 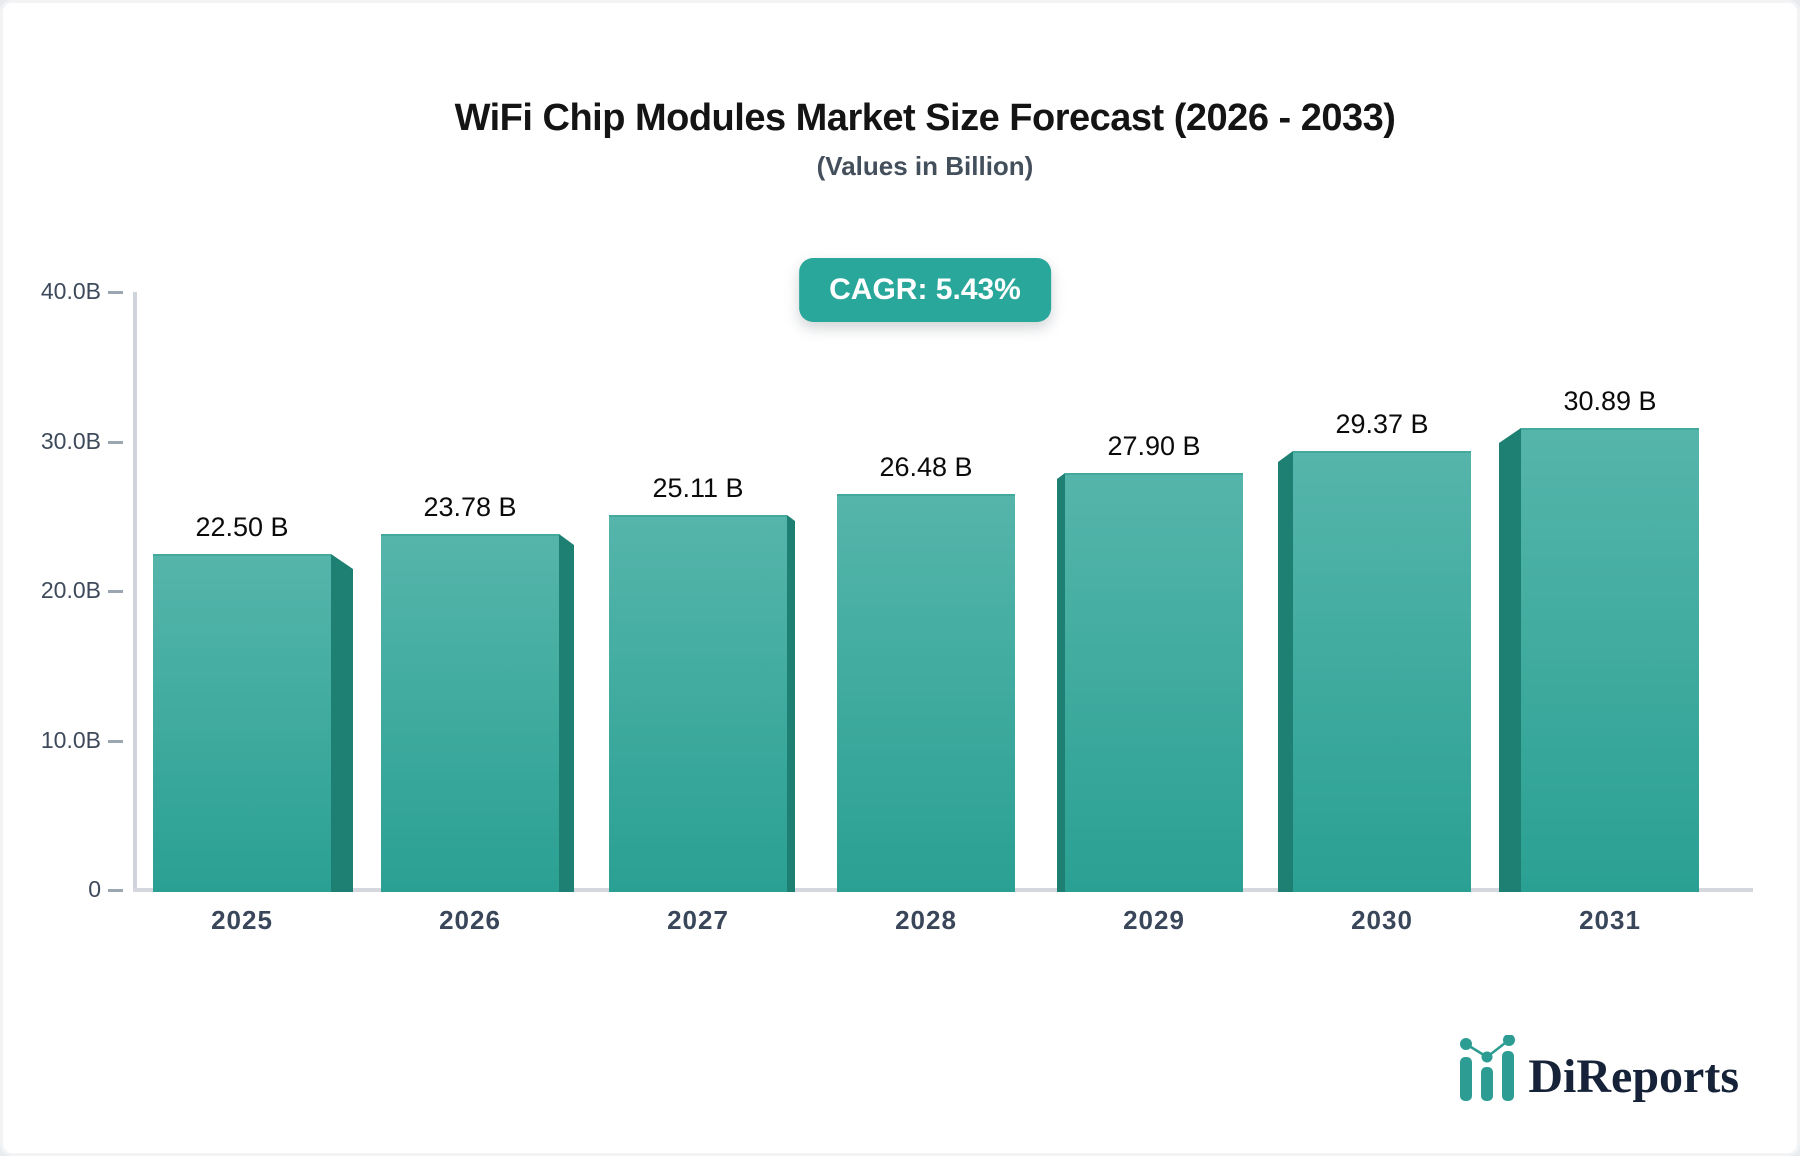 What do you see at coordinates (926, 920) in the screenshot?
I see `x-axis-label-2028: 2028` at bounding box center [926, 920].